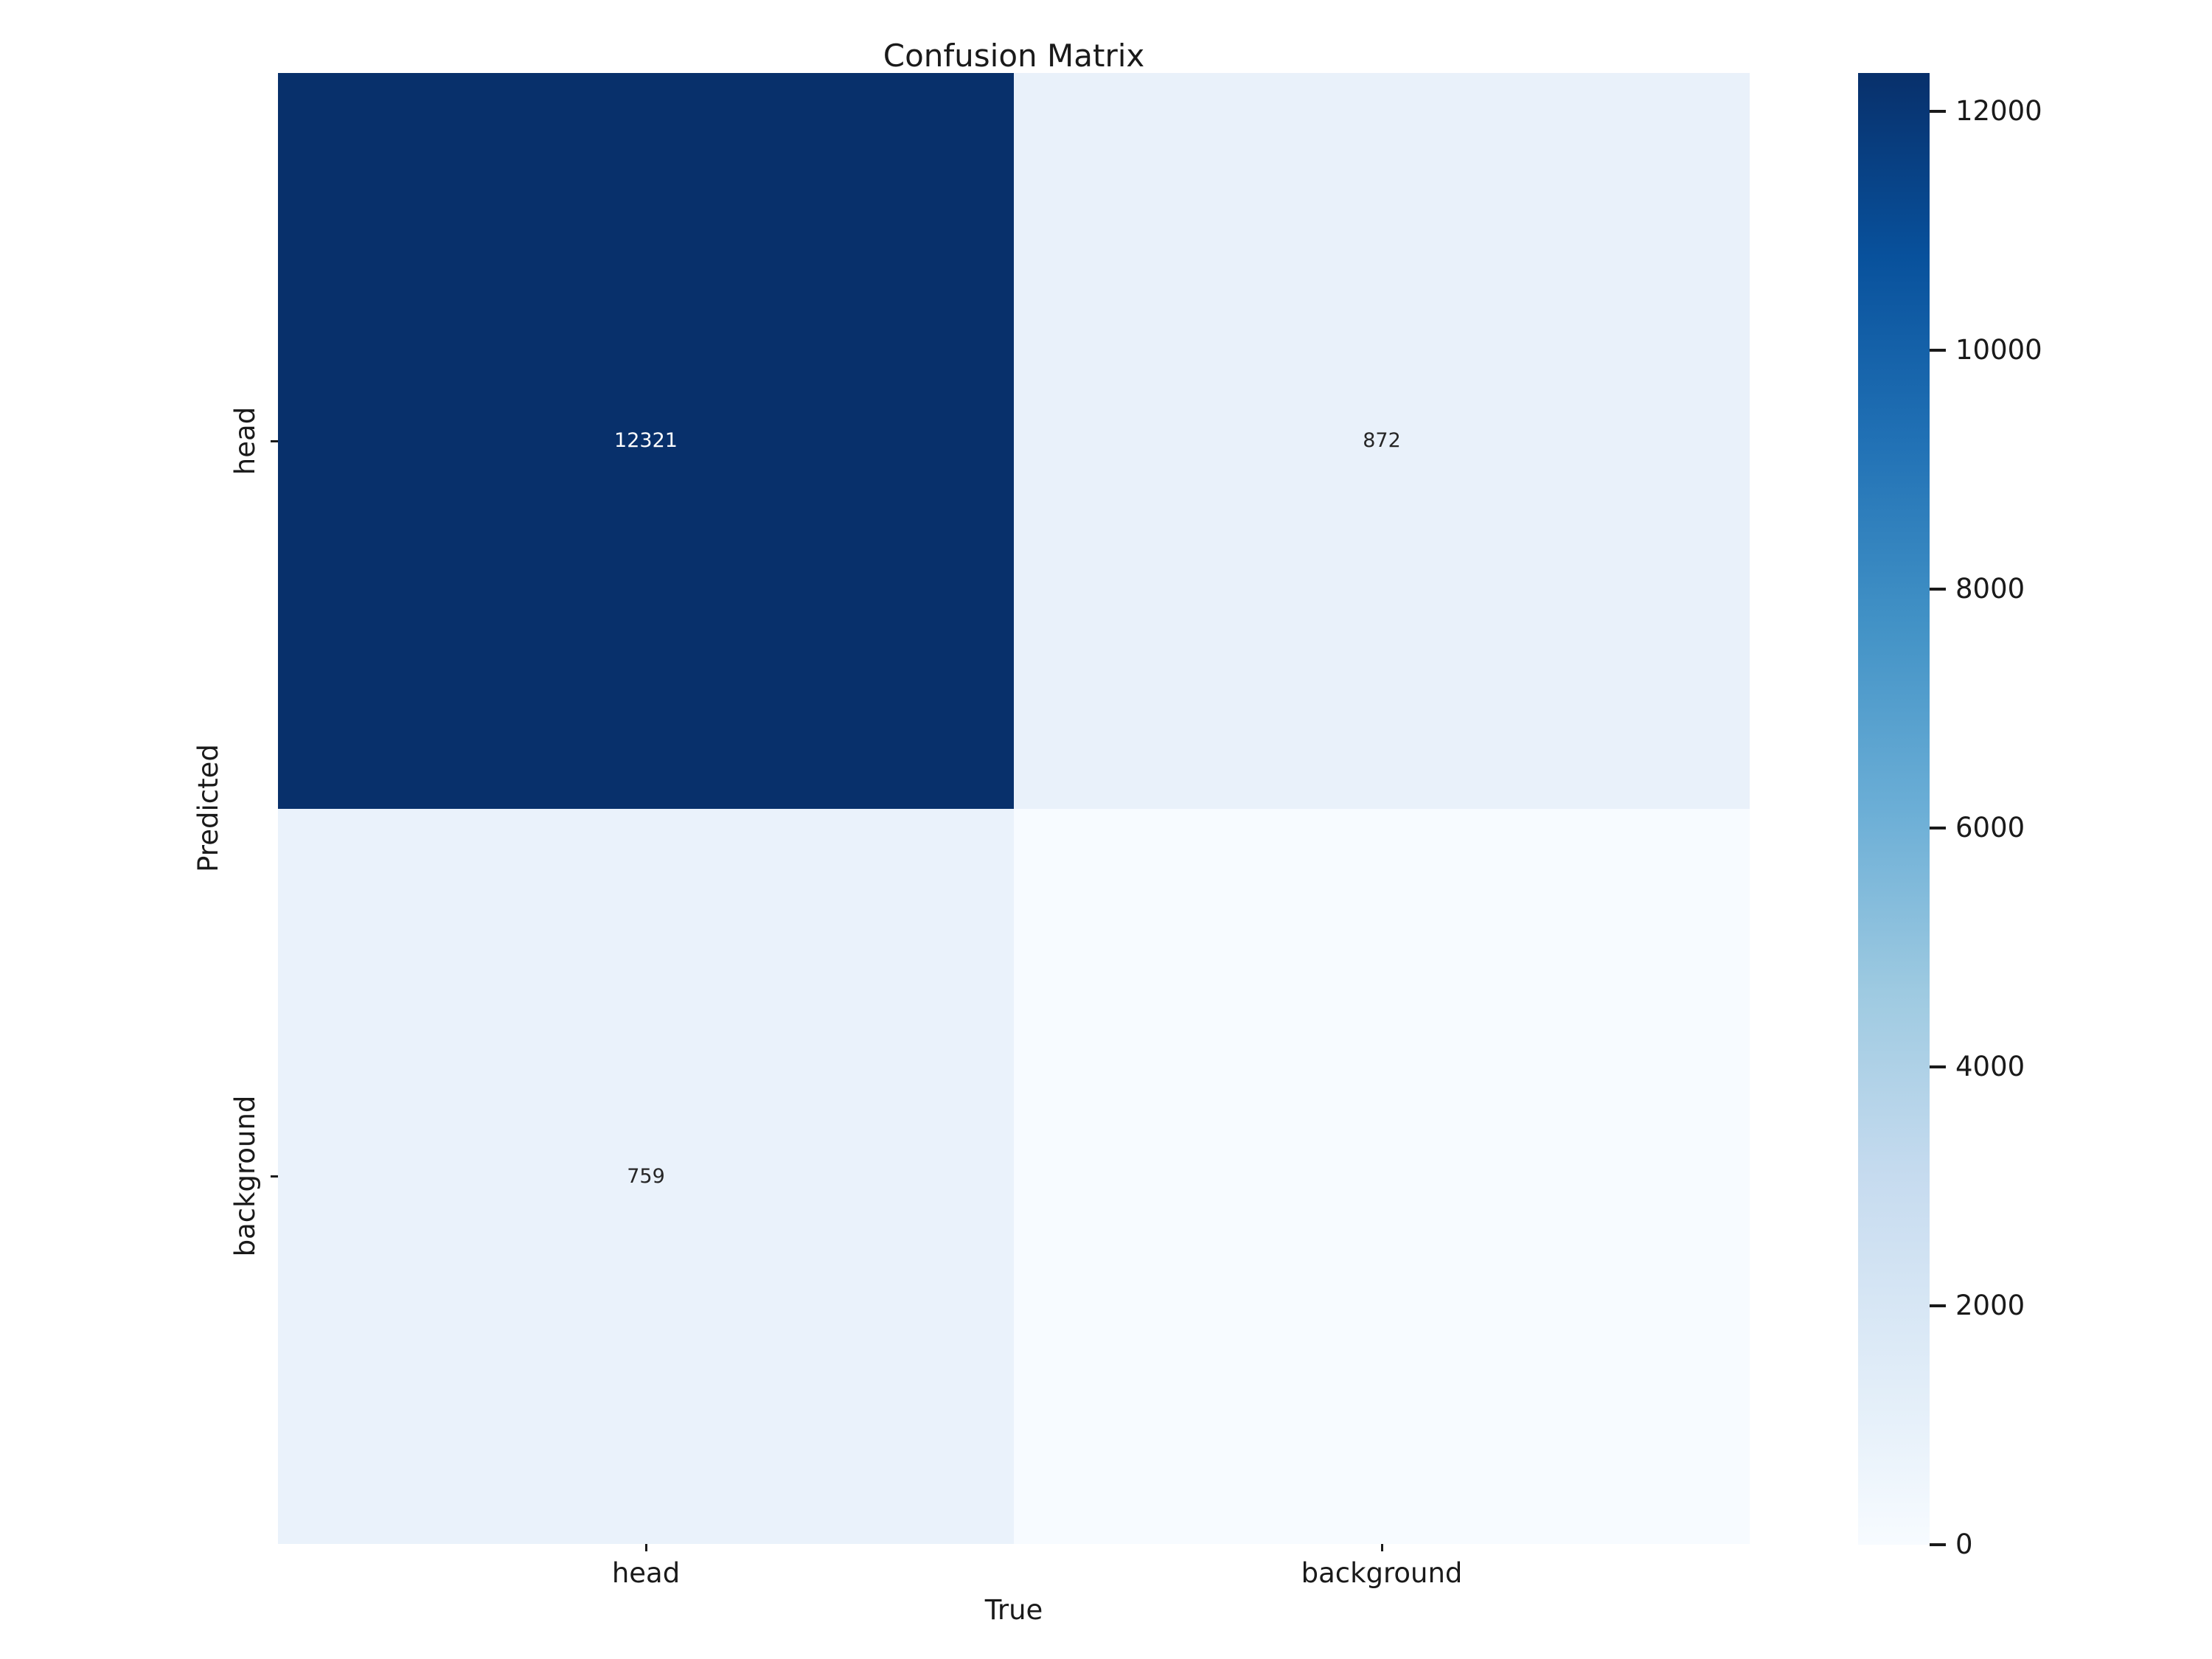  I want to click on x-tick-label-background: background, so click(1382, 1573).